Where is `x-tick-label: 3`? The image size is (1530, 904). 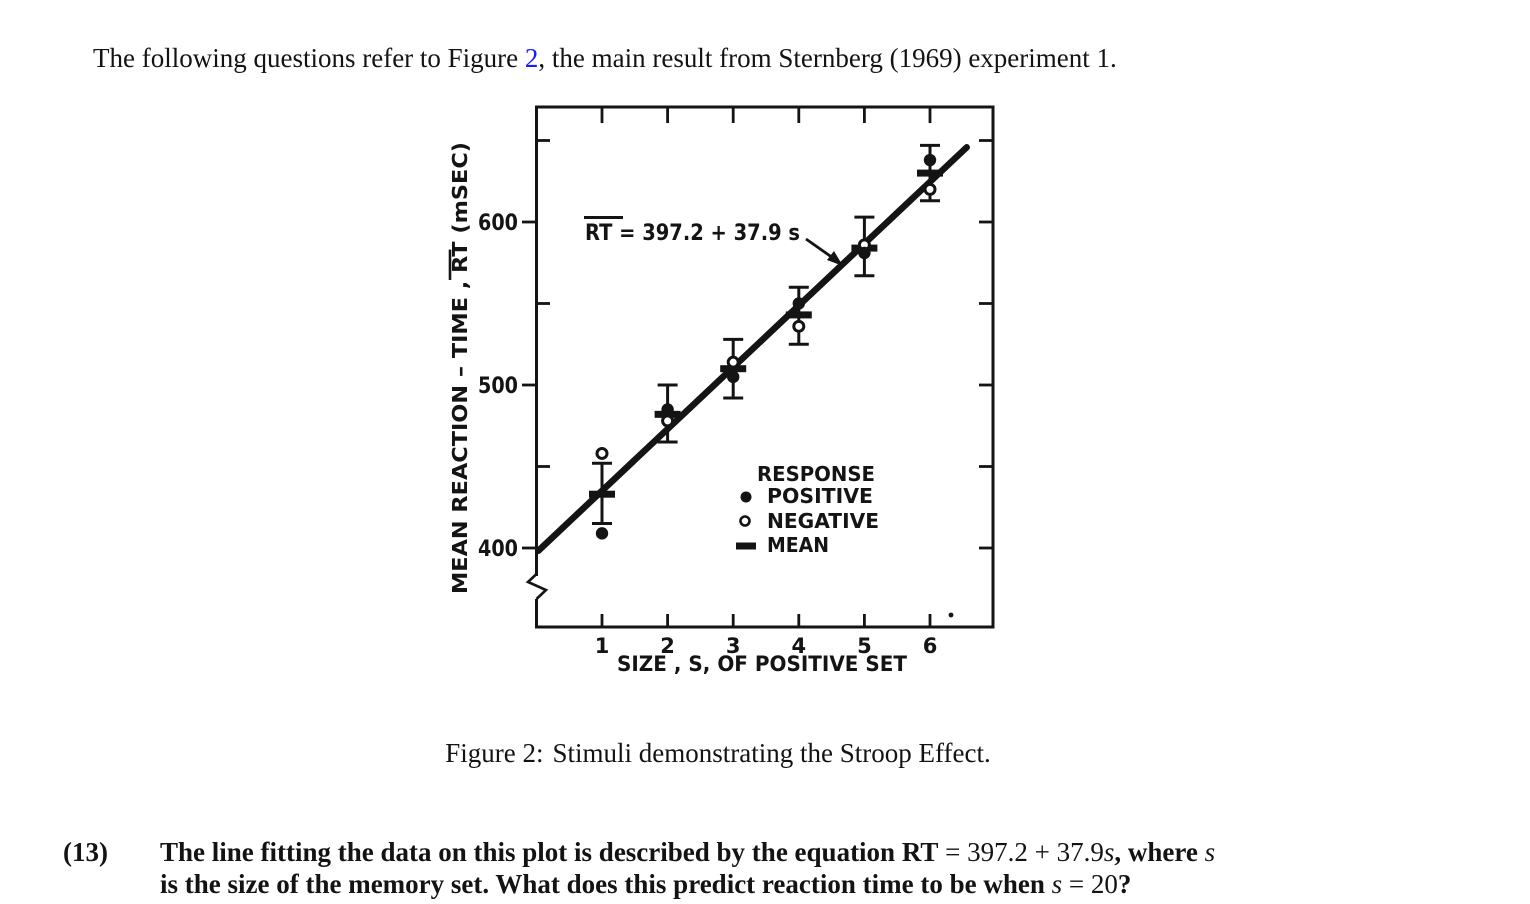
x-tick-label: 3 is located at coordinates (733, 646).